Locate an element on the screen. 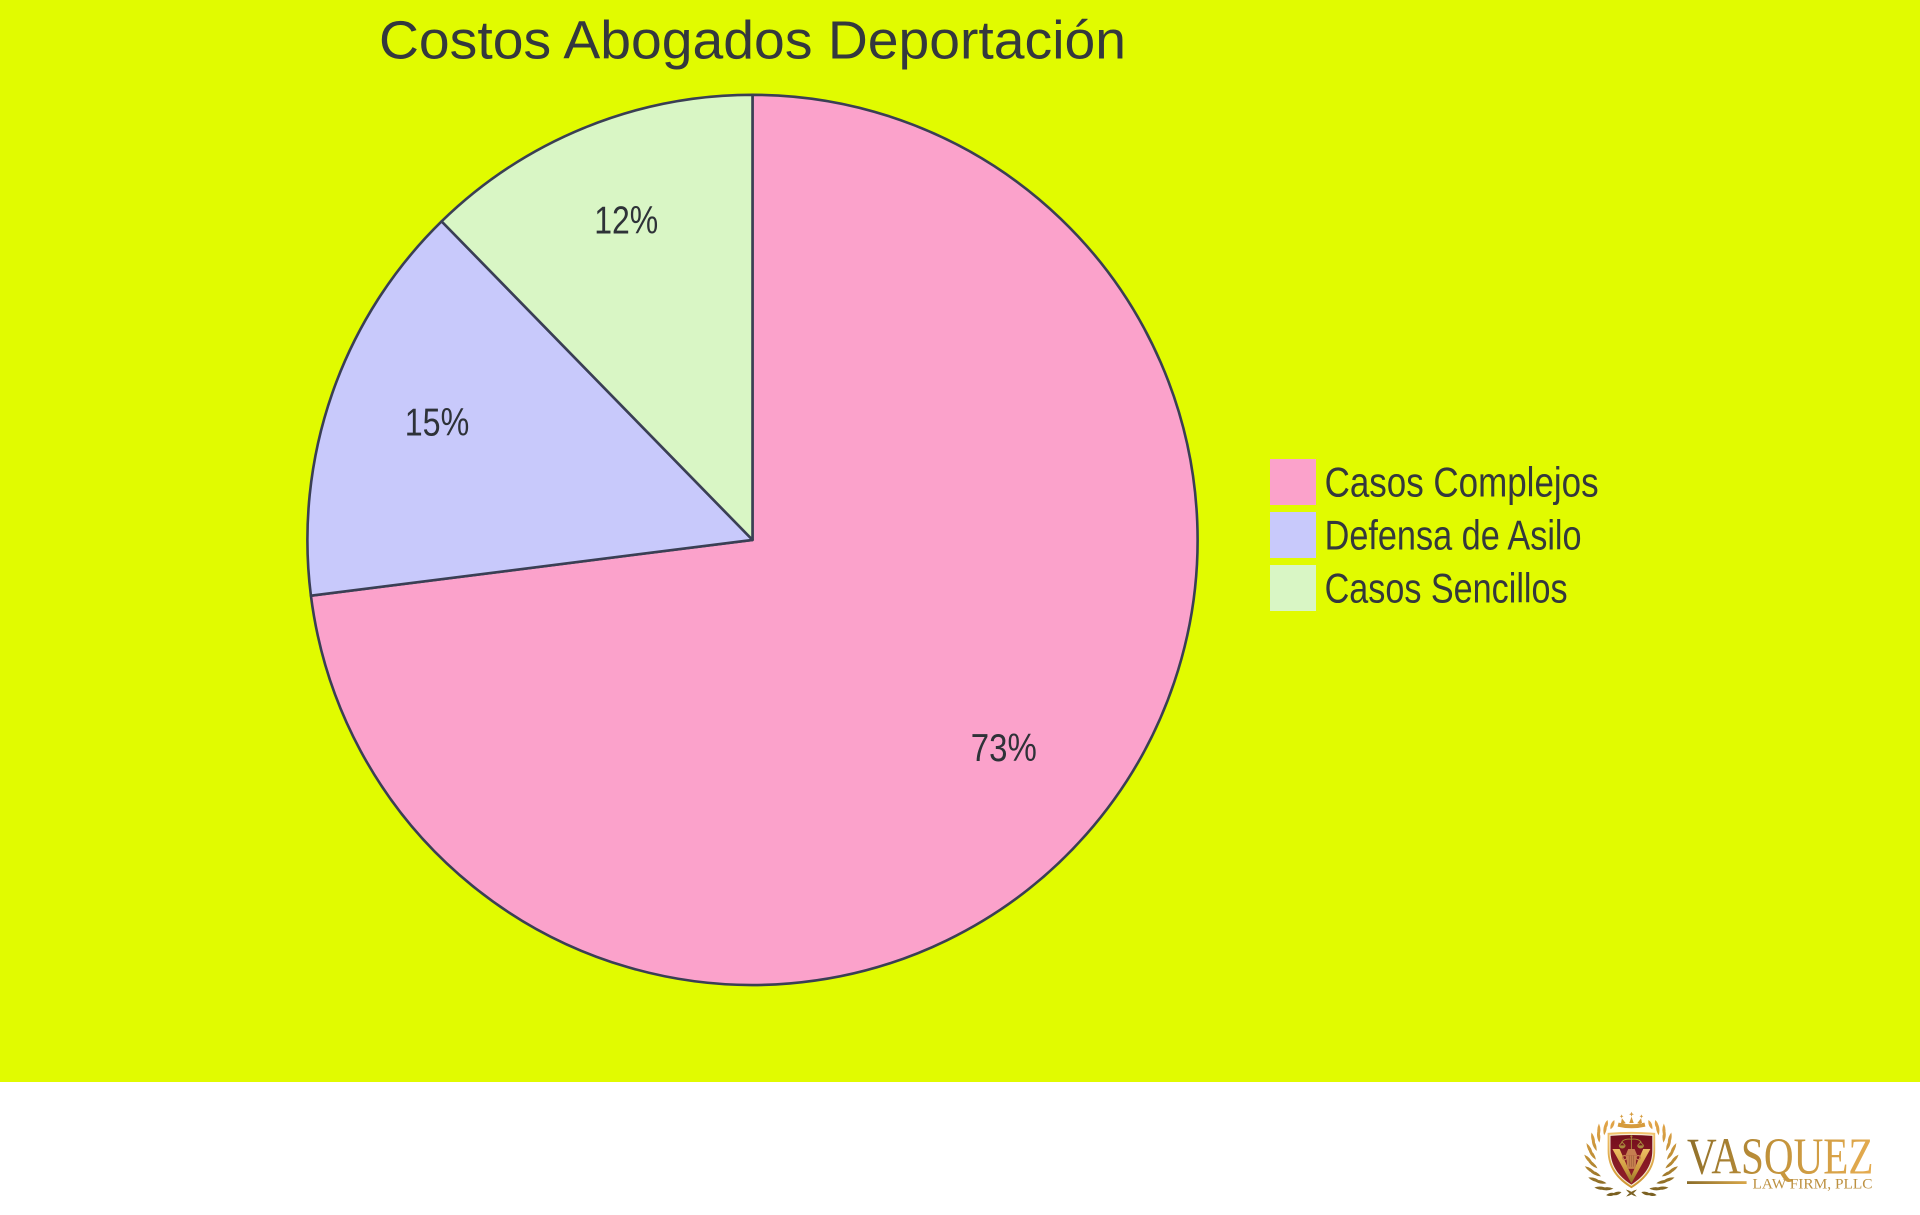 Image resolution: width=1920 pixels, height=1215 pixels. svg-text: 15% is located at coordinates (437, 422).